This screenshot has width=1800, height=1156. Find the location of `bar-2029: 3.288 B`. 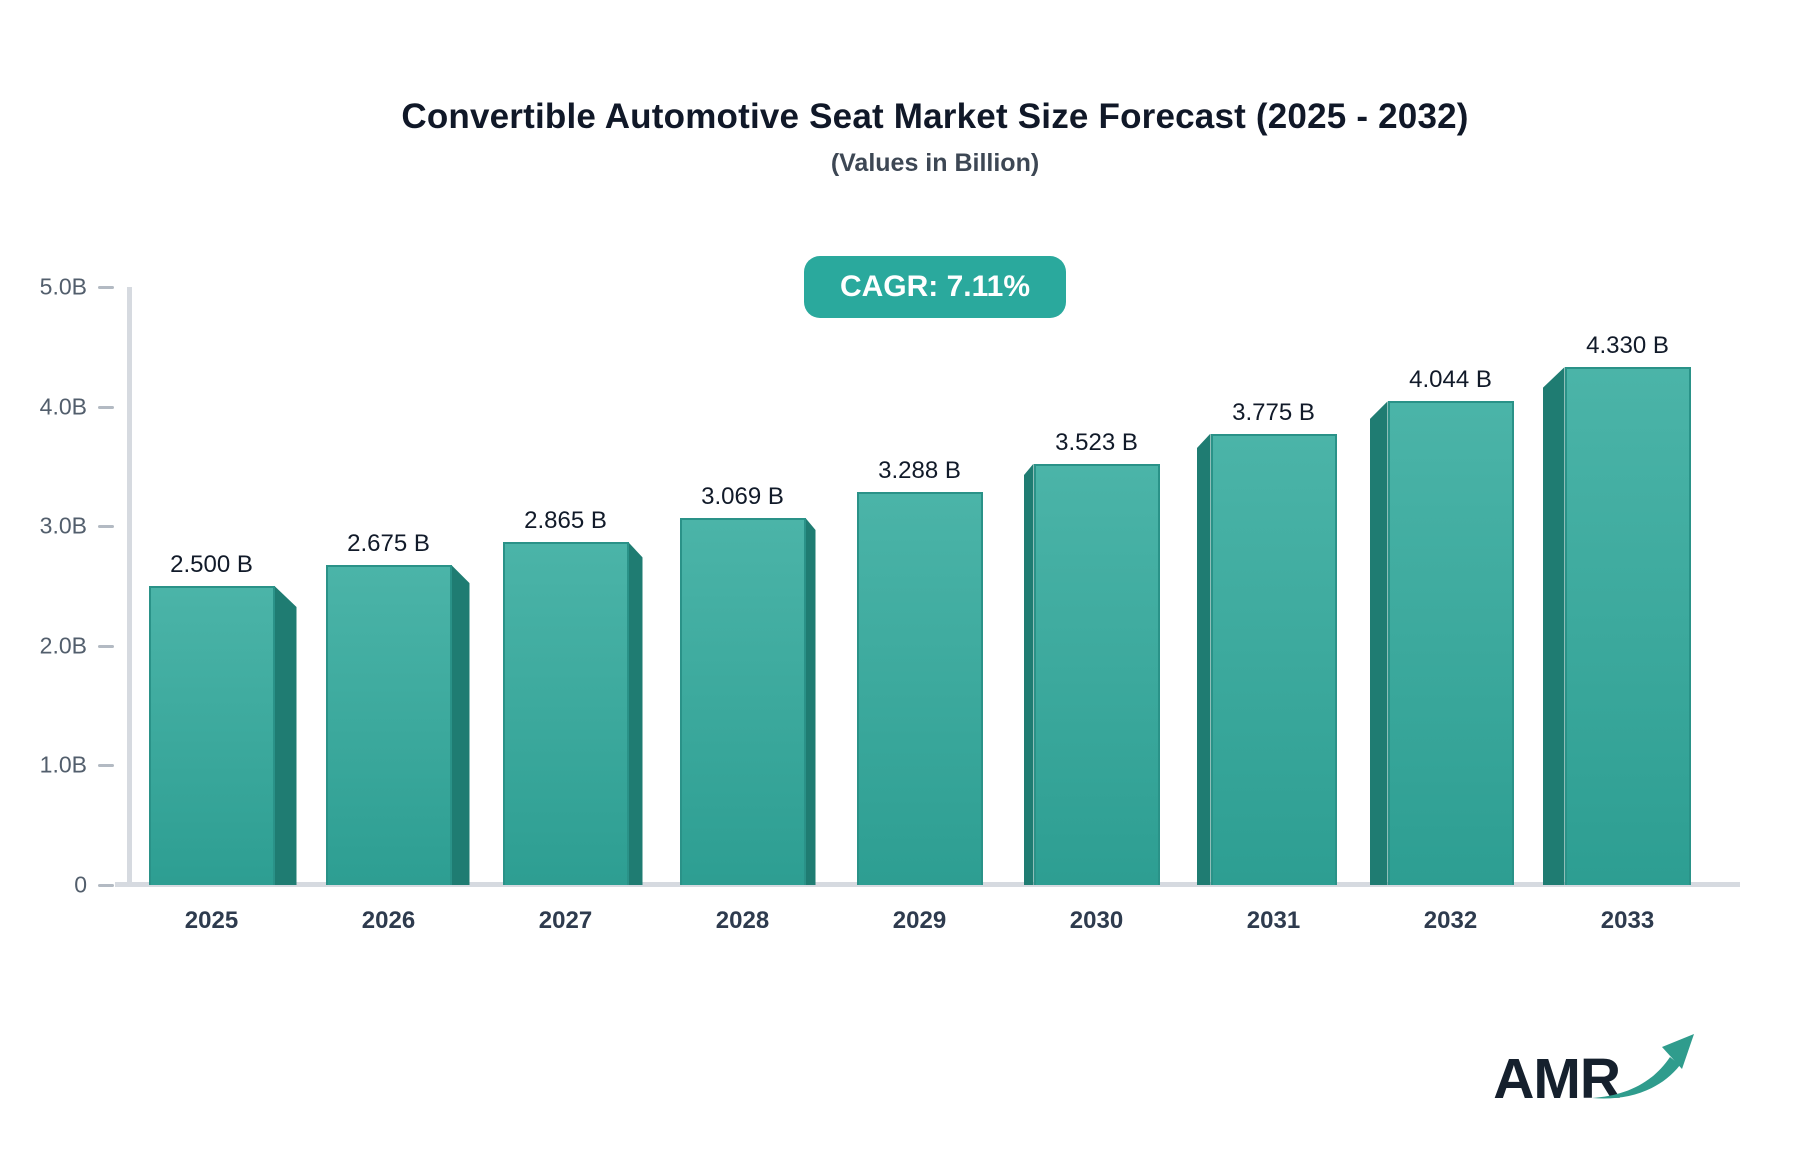

bar-2029: 3.288 B is located at coordinates (919, 671).